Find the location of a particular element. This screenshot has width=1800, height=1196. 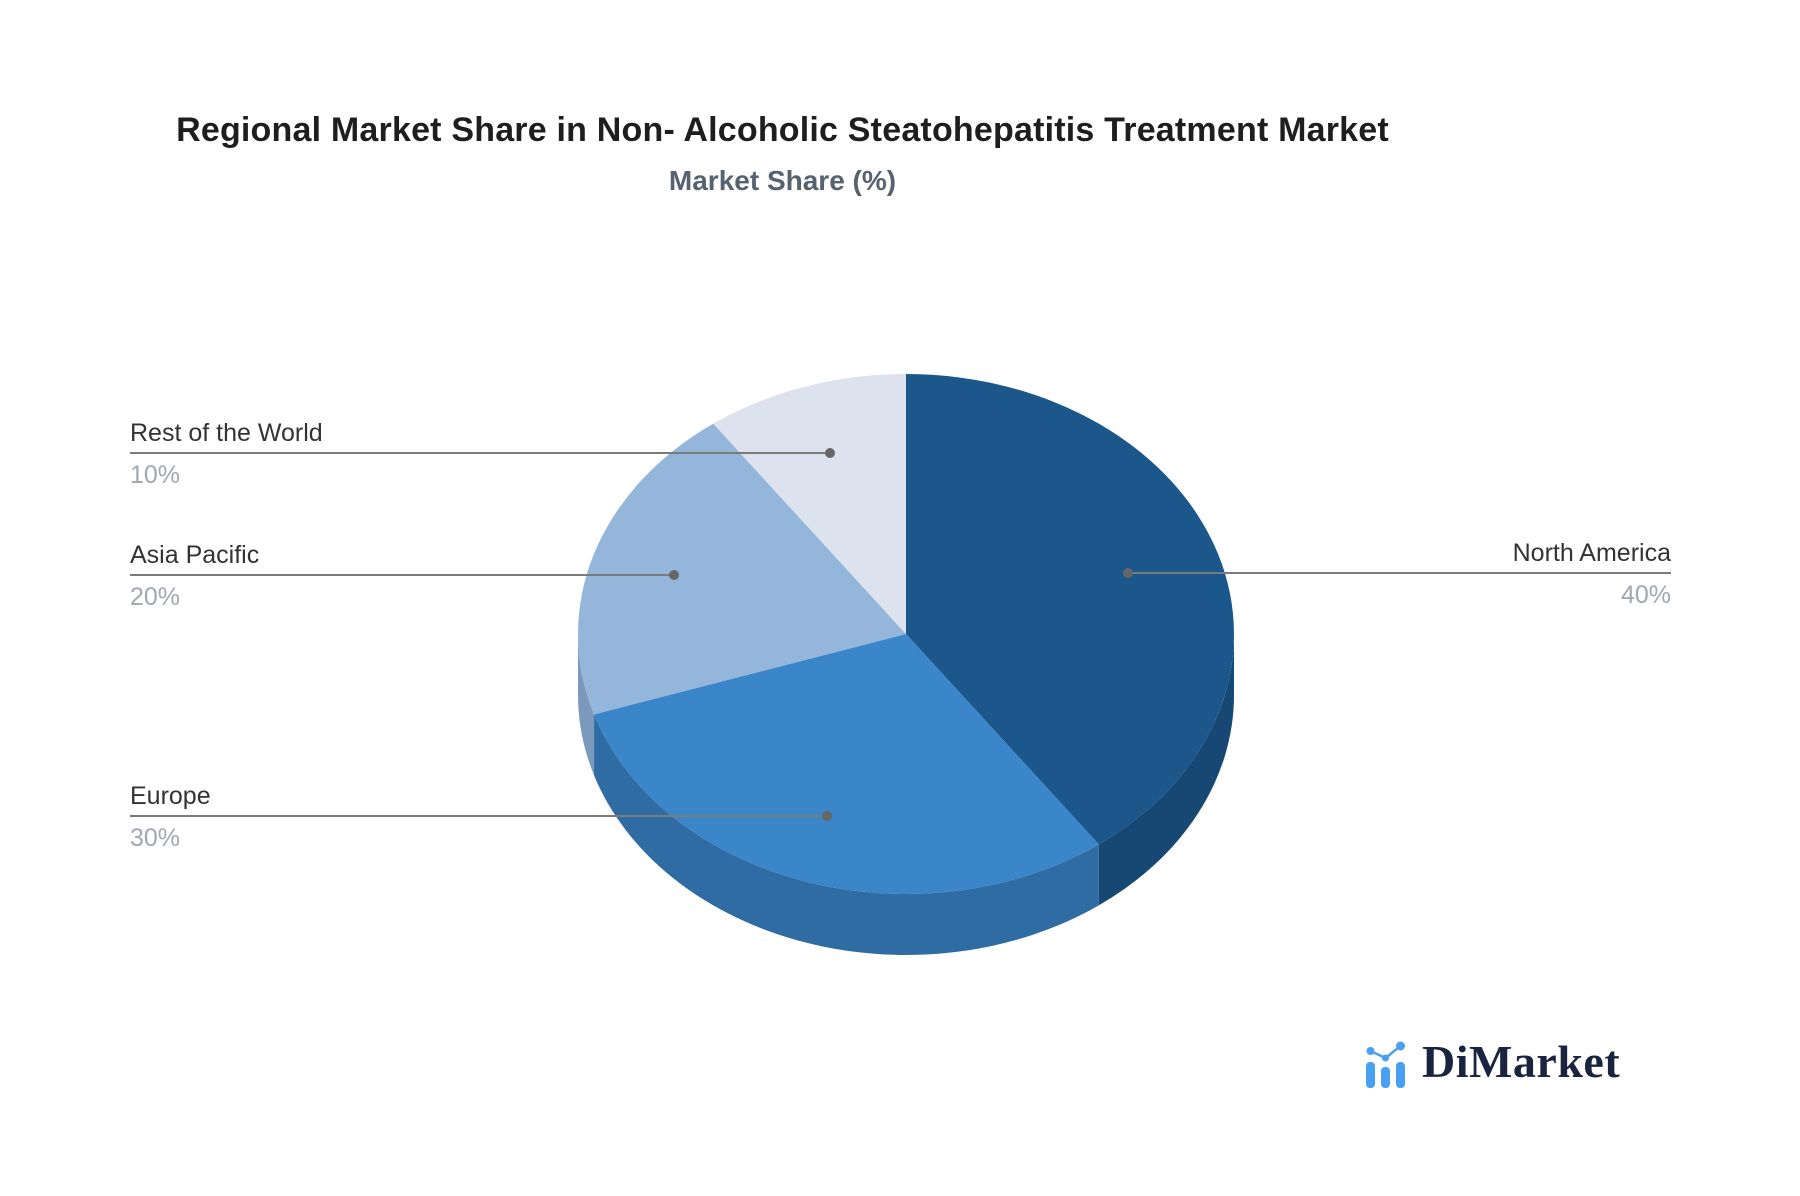

leader-dot-rest-of-the-world is located at coordinates (830, 453).